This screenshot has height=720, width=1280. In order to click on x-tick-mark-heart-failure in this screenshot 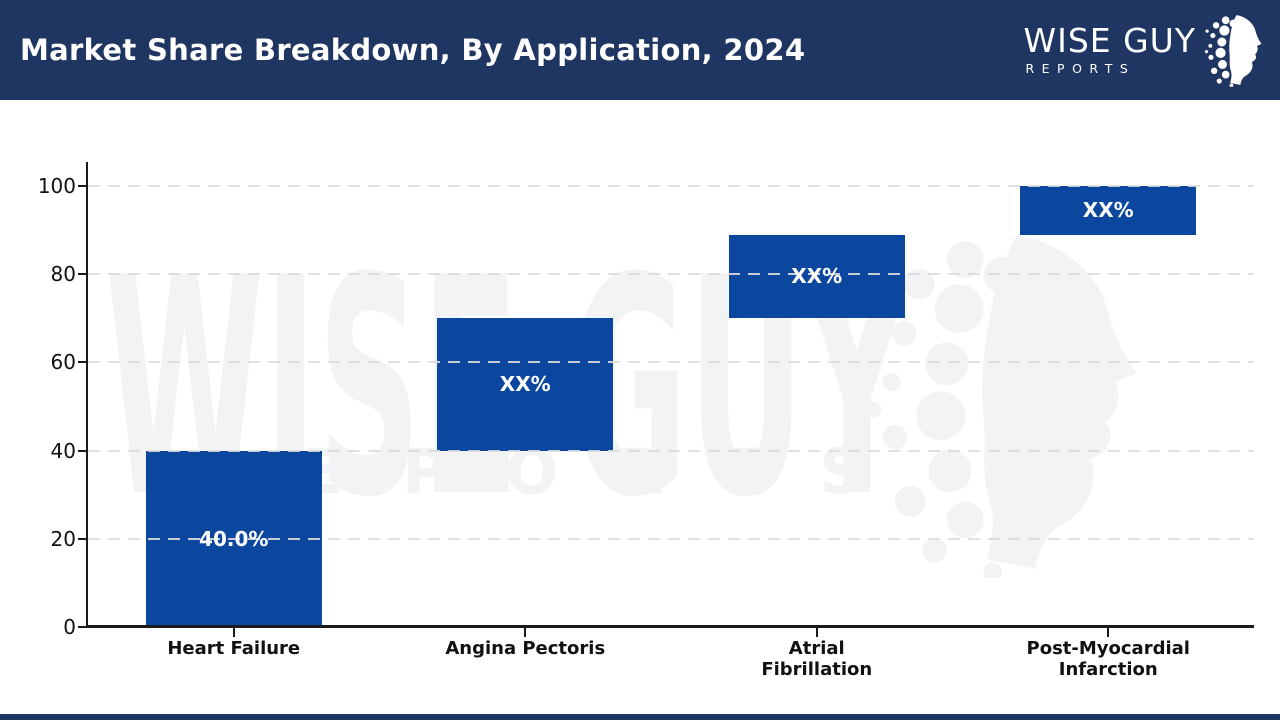, I will do `click(233, 632)`.